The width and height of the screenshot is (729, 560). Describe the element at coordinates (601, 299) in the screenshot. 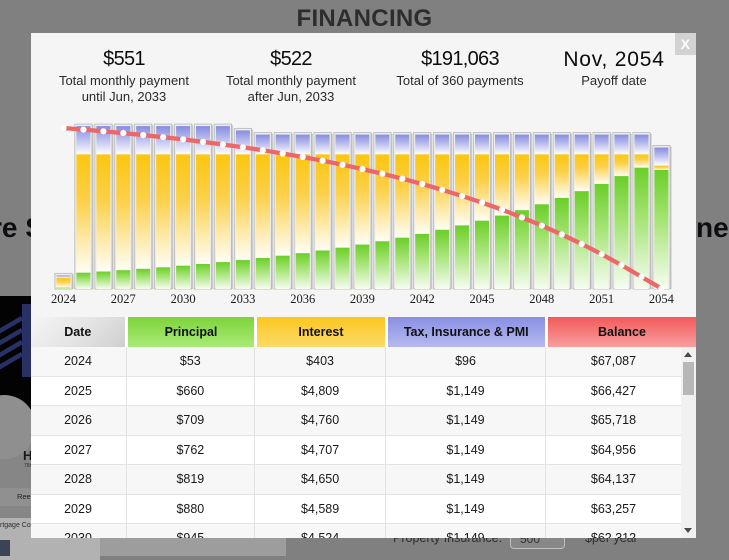

I see `svg-text: 2051` at that location.